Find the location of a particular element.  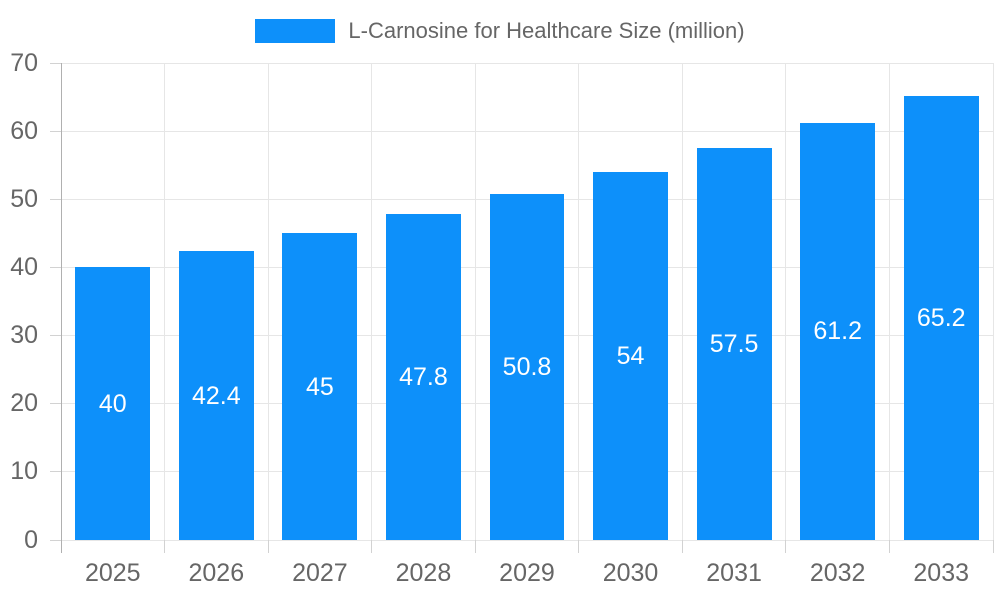

bar-value-label: 45 is located at coordinates (319, 386).